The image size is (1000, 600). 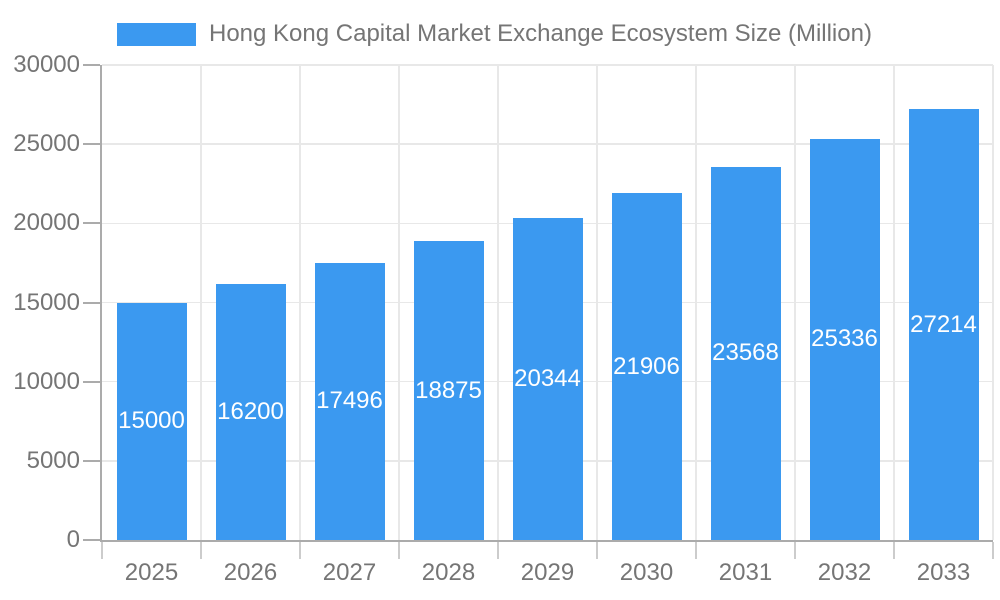 I want to click on x-axis-label: 2027, so click(x=349, y=572).